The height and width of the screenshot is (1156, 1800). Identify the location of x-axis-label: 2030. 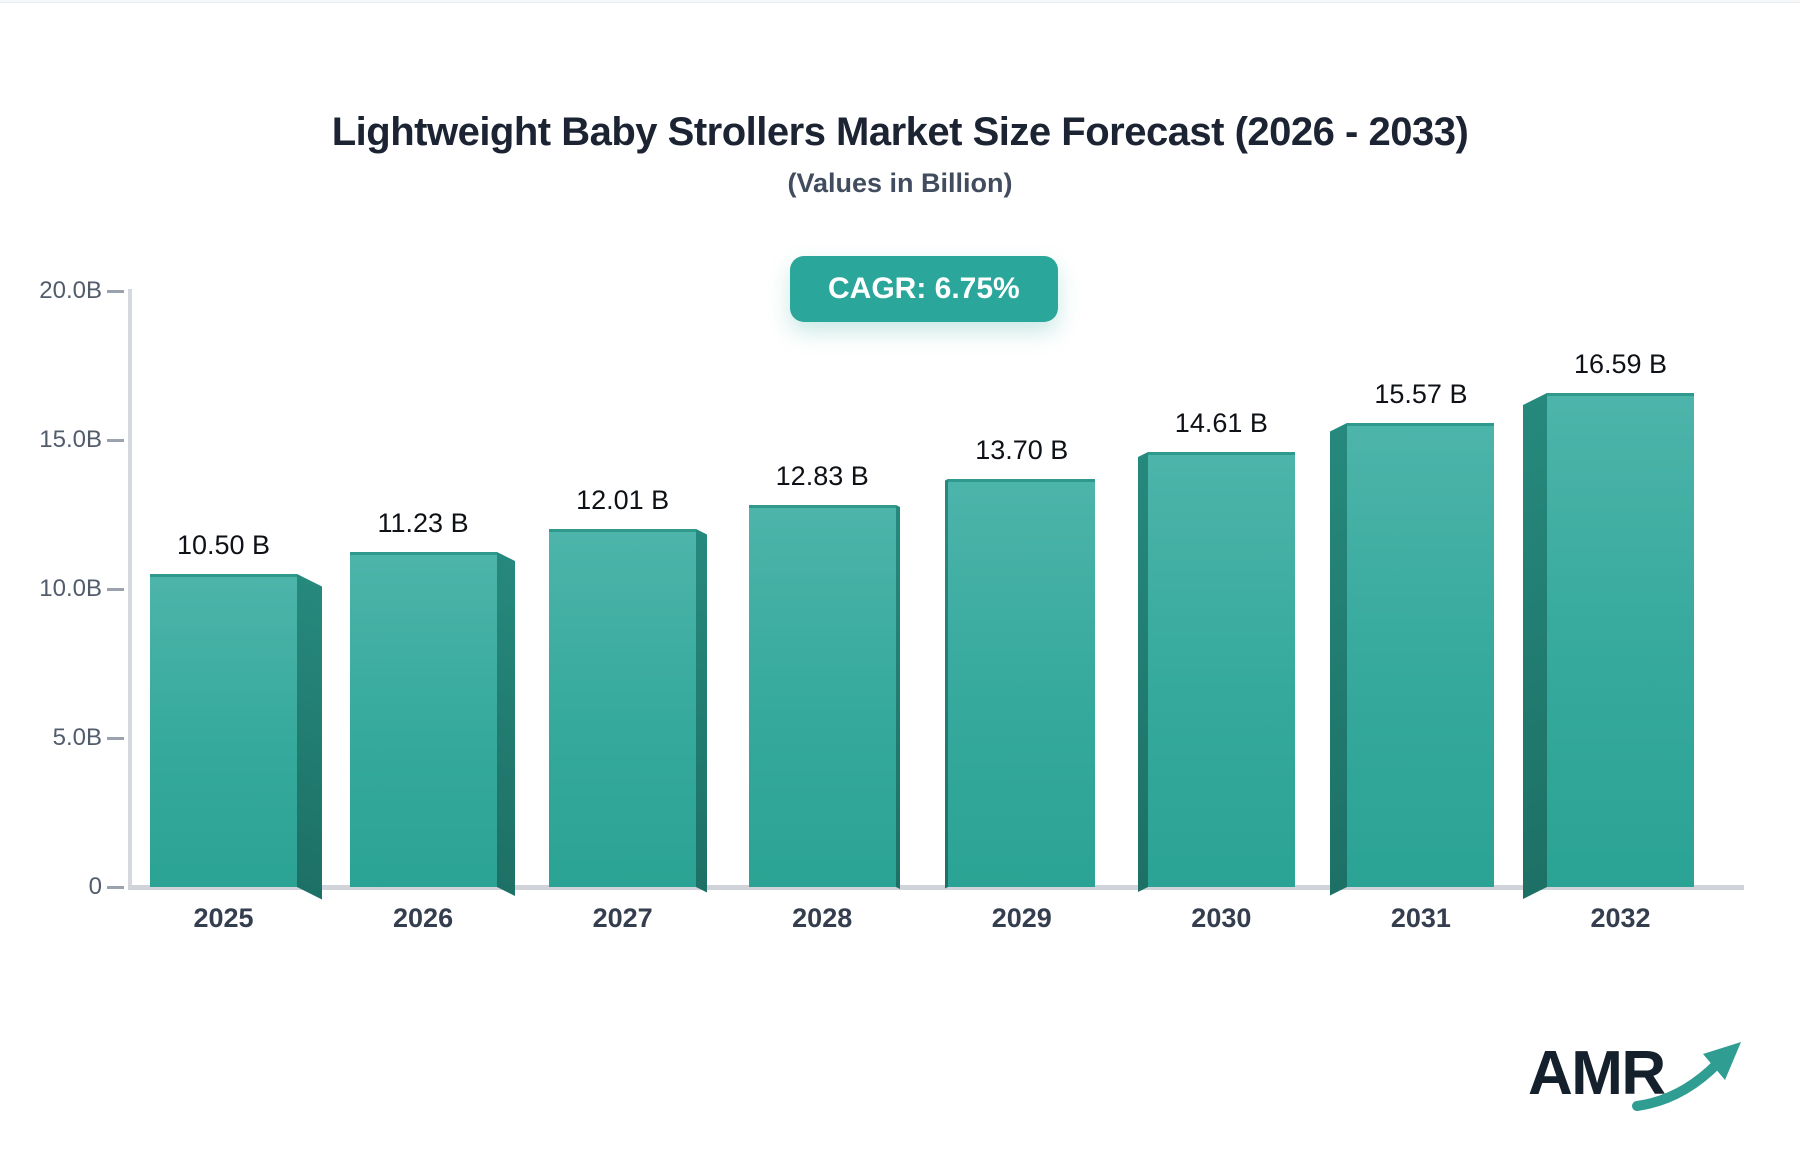
(1221, 918).